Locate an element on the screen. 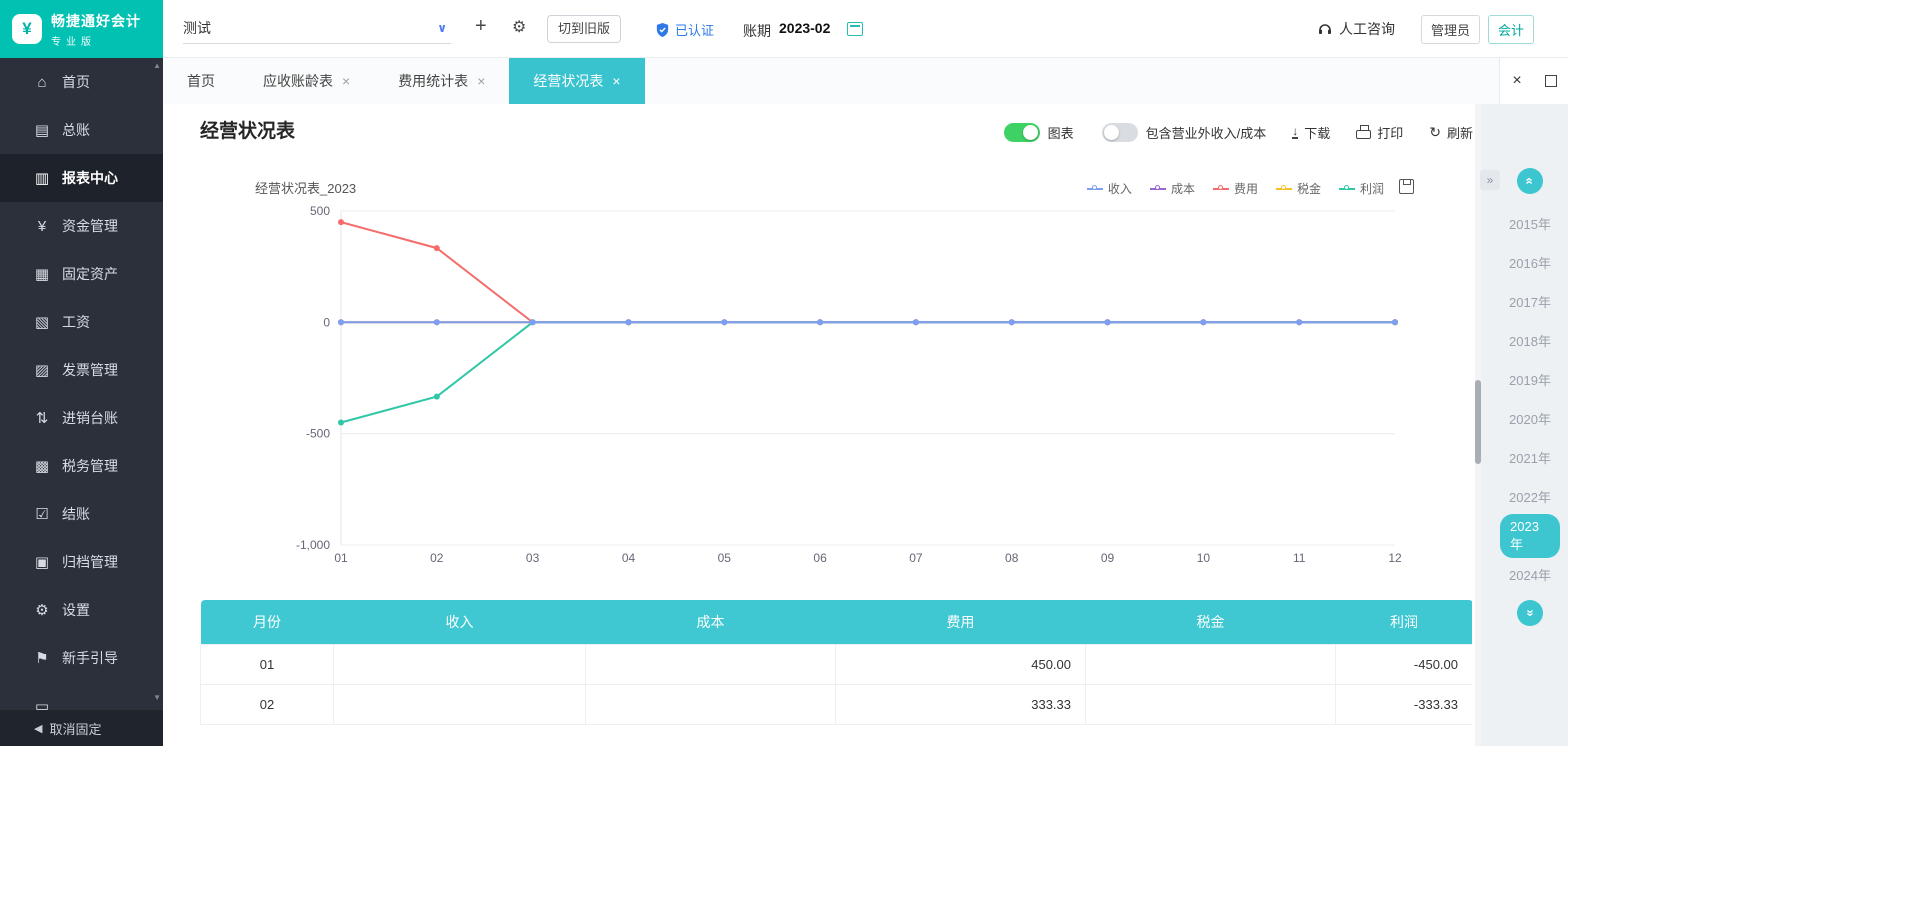 Image resolution: width=1920 pixels, height=914 pixels. year-item-2016: 2016年 is located at coordinates (1530, 262).